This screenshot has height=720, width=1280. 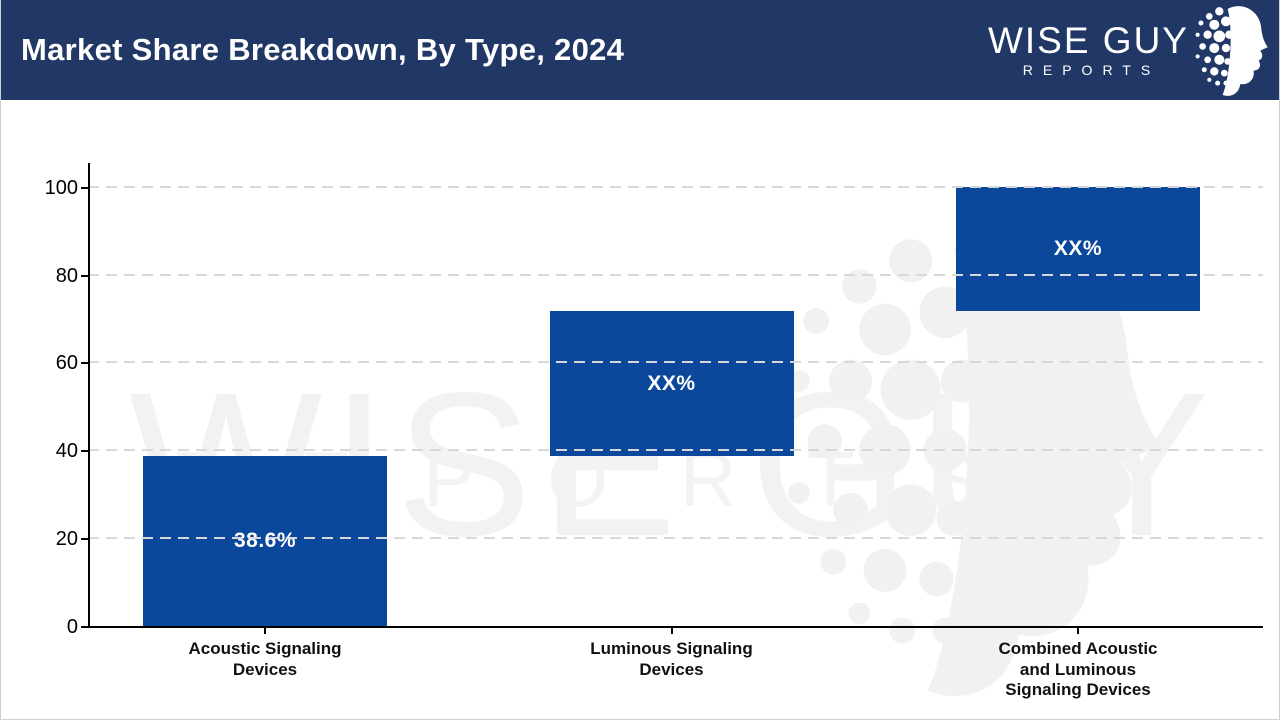 What do you see at coordinates (1231, 51) in the screenshot?
I see `logo-face-icon` at bounding box center [1231, 51].